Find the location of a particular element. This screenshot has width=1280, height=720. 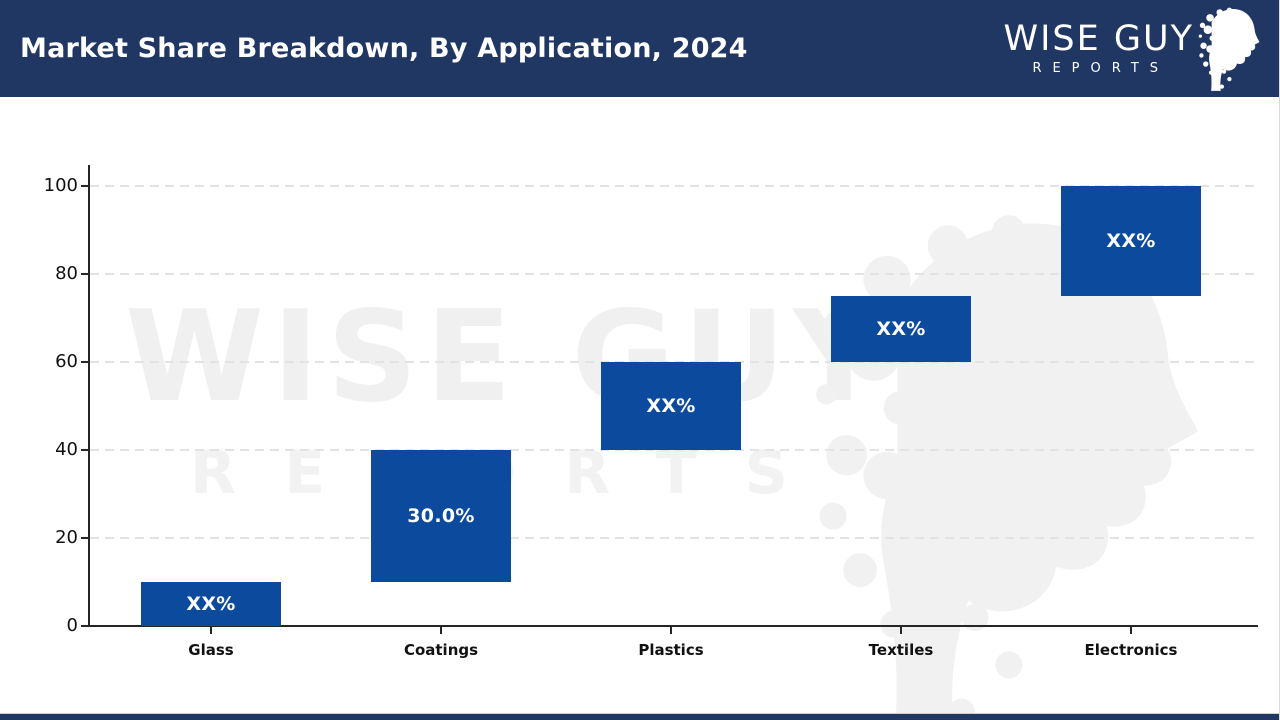

x-axis-label-glass: Glass is located at coordinates (211, 650).